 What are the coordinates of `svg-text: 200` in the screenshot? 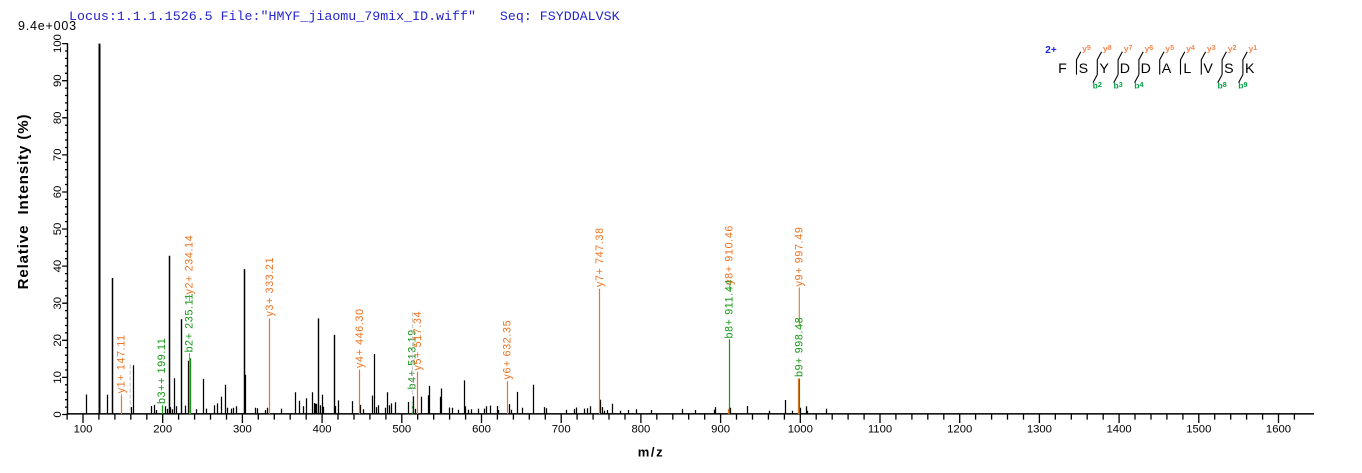 It's located at (162, 429).